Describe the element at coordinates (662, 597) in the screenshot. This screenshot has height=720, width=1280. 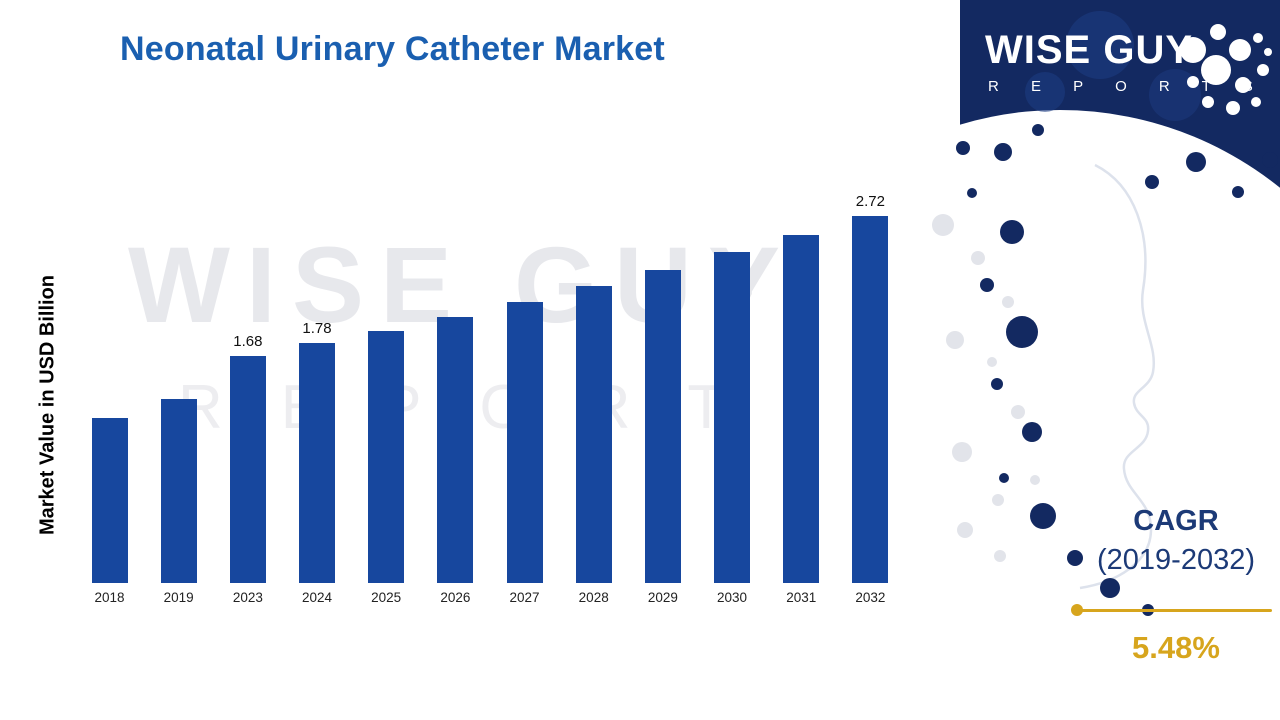
I see `x-axis-label: 2029` at that location.